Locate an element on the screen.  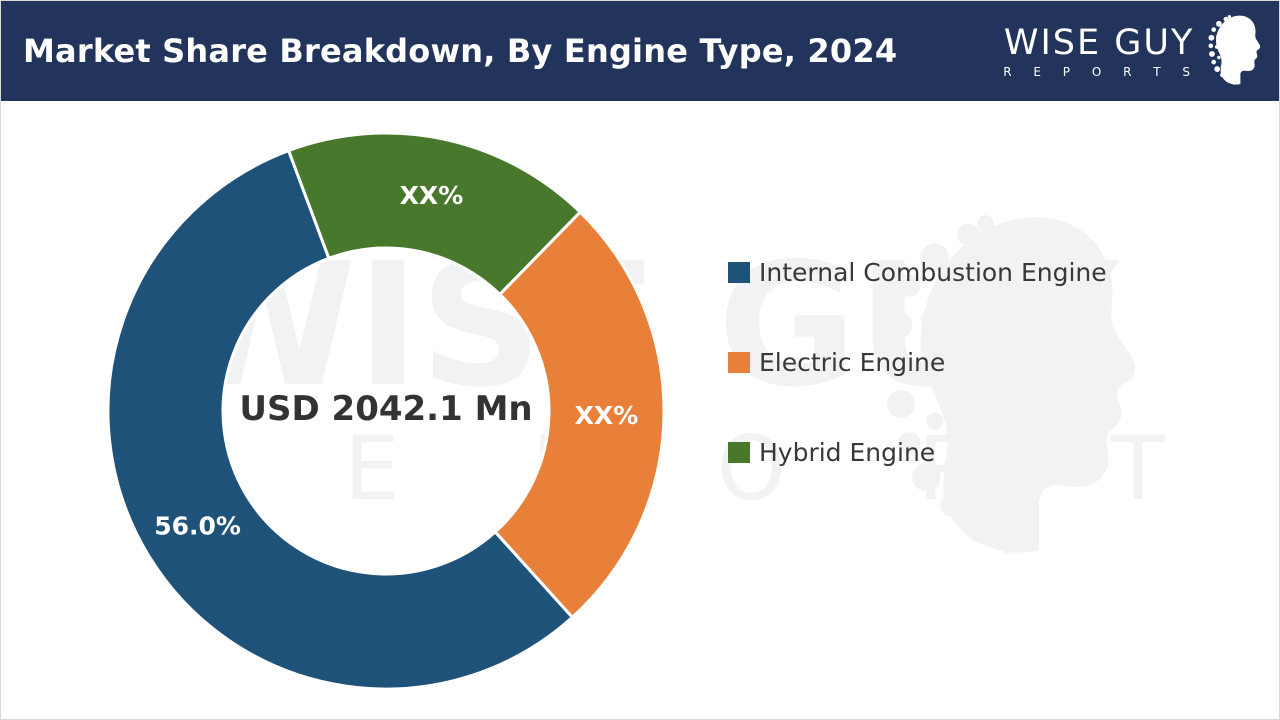
slice-percentage-label-2: XX% is located at coordinates (432, 195).